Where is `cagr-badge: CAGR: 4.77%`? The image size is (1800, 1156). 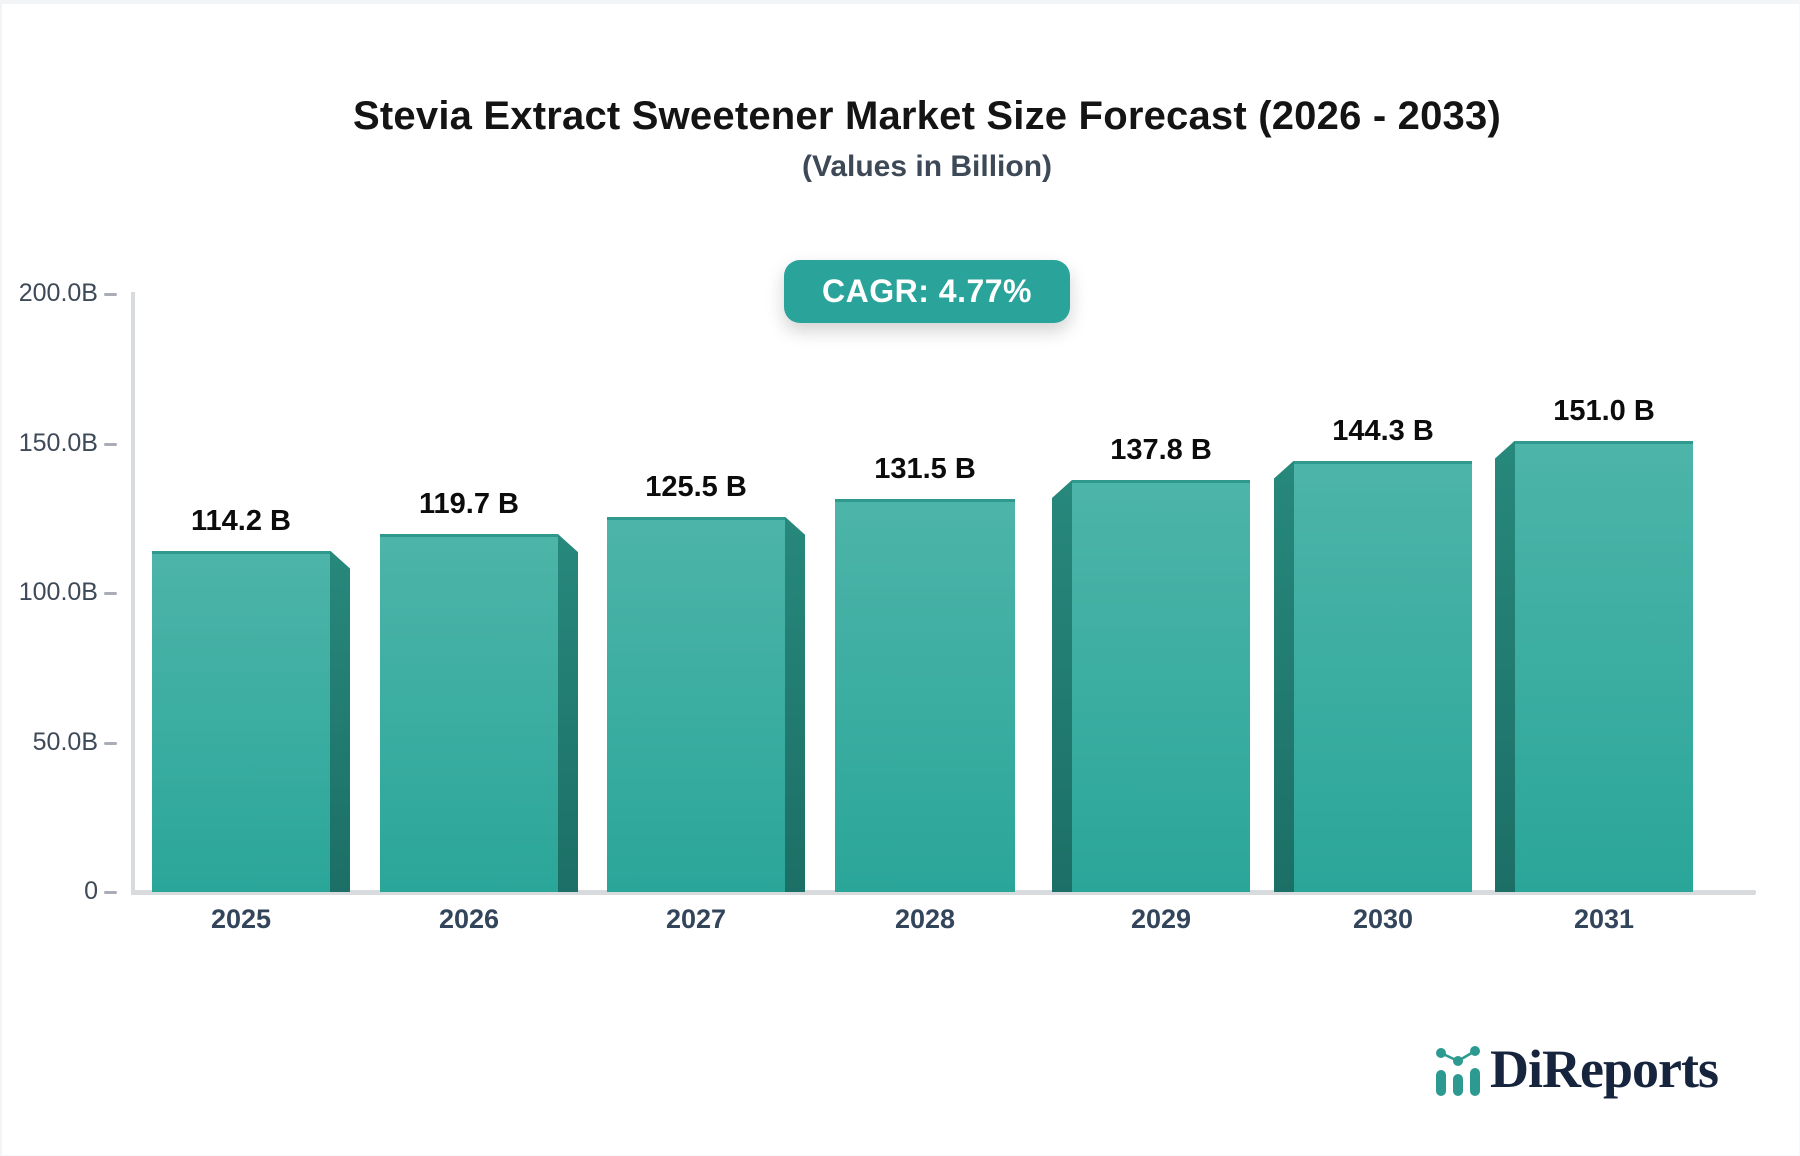
cagr-badge: CAGR: 4.77% is located at coordinates (927, 291).